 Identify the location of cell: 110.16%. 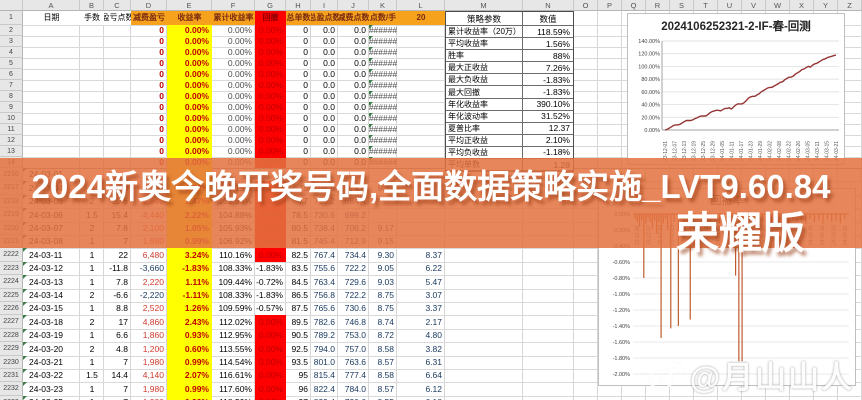
(235, 254).